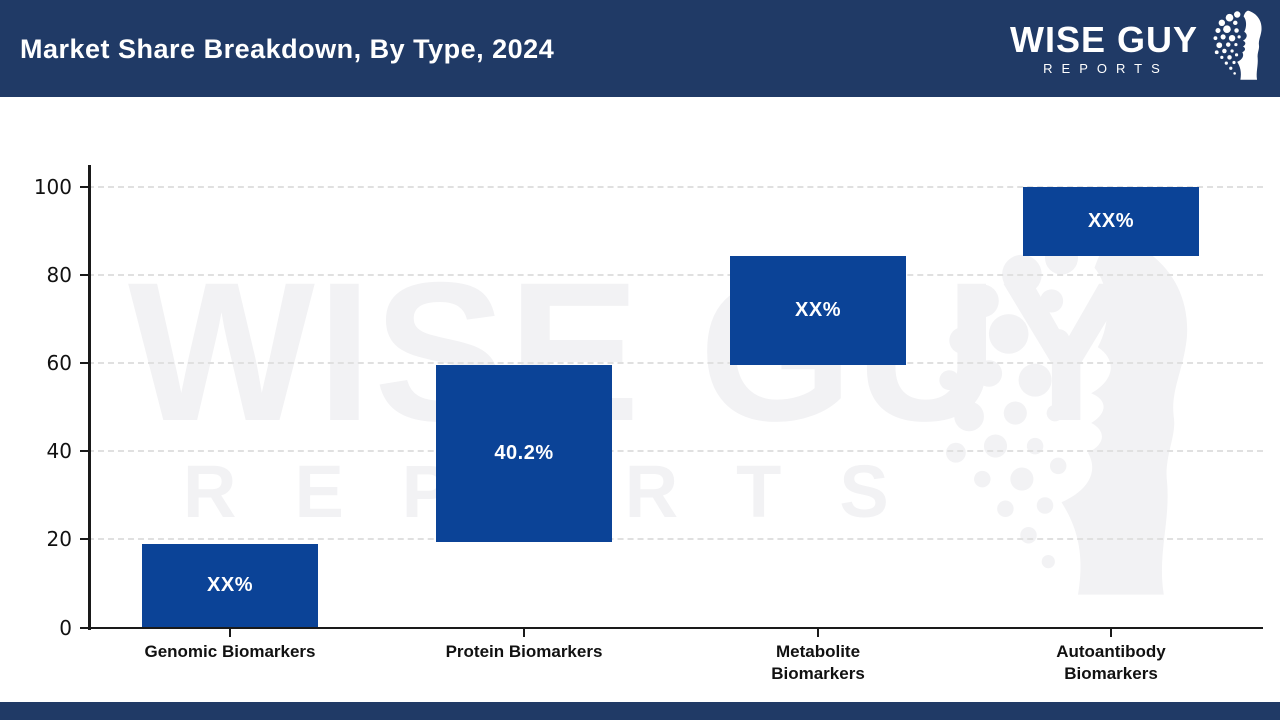 The height and width of the screenshot is (720, 1280). I want to click on x-axis, so click(675, 627).